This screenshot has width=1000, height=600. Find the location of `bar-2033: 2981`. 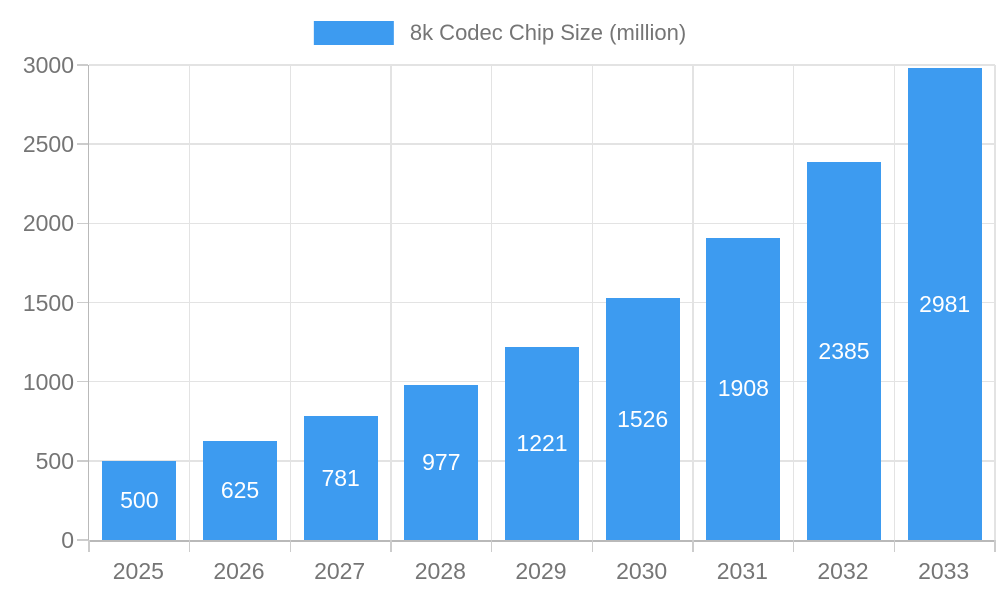

bar-2033: 2981 is located at coordinates (944, 304).